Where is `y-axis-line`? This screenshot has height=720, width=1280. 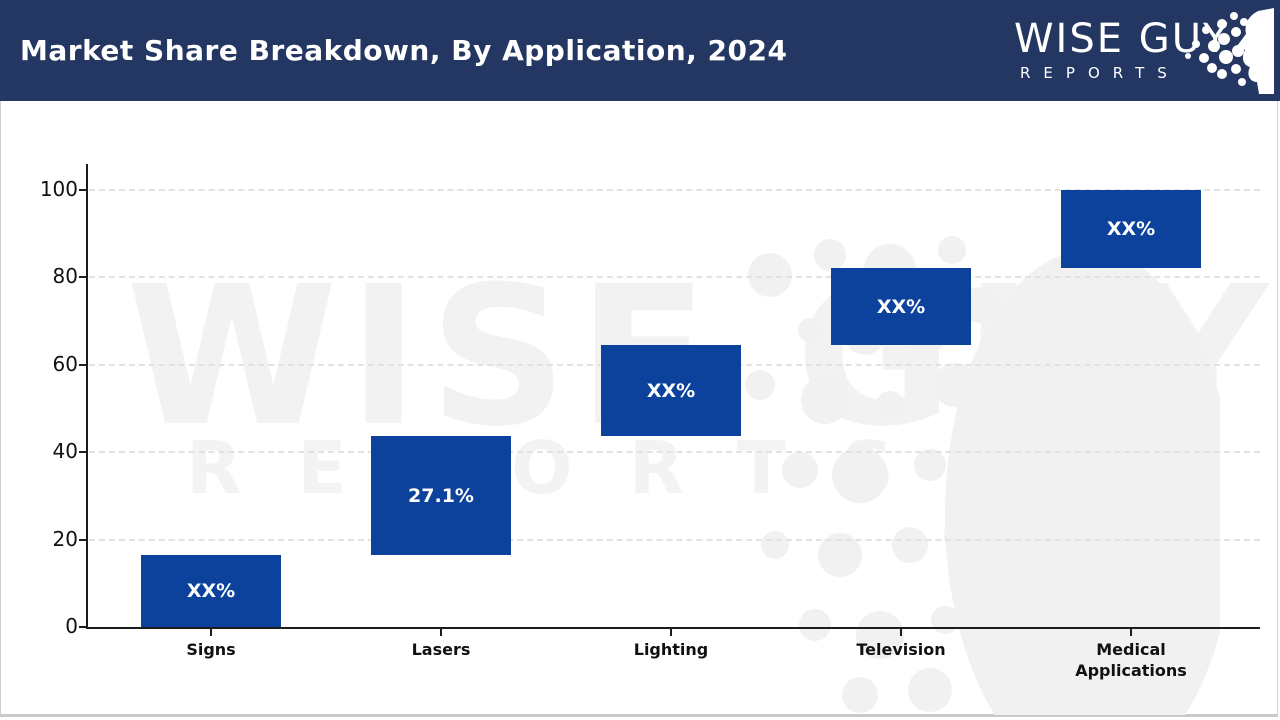
y-axis-line is located at coordinates (87, 396).